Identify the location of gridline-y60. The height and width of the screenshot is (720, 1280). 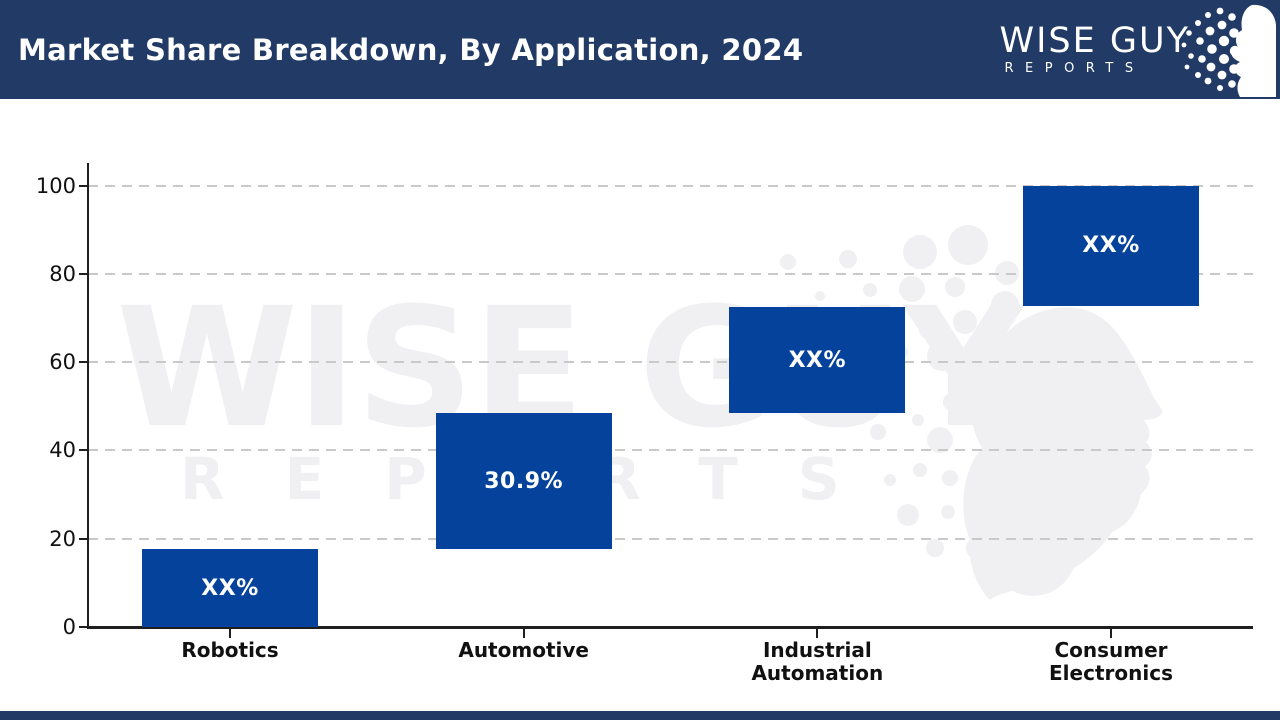
(670, 362).